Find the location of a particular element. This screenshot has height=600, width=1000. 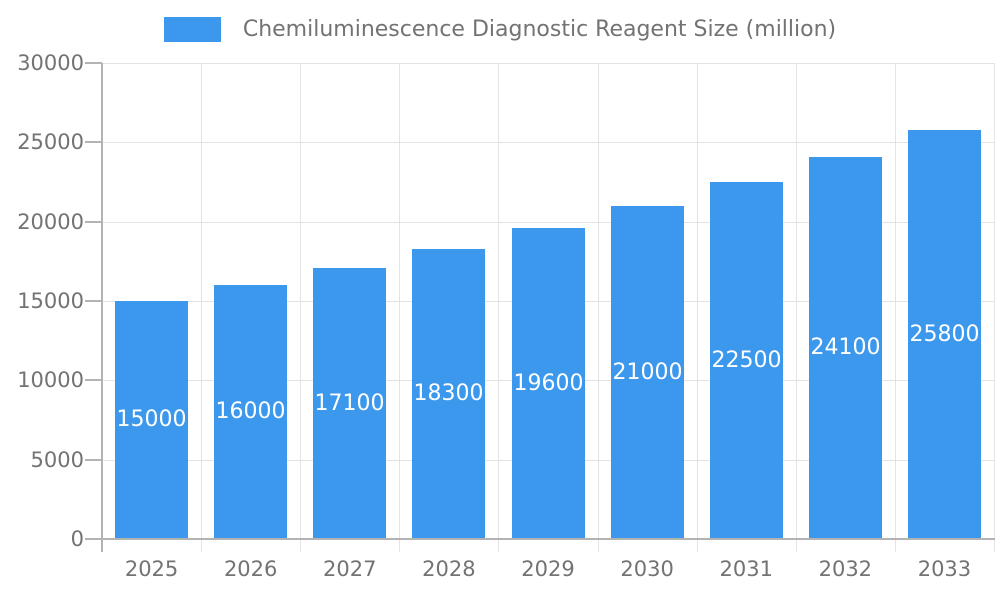

bar-value-label: 25800 is located at coordinates (944, 334).